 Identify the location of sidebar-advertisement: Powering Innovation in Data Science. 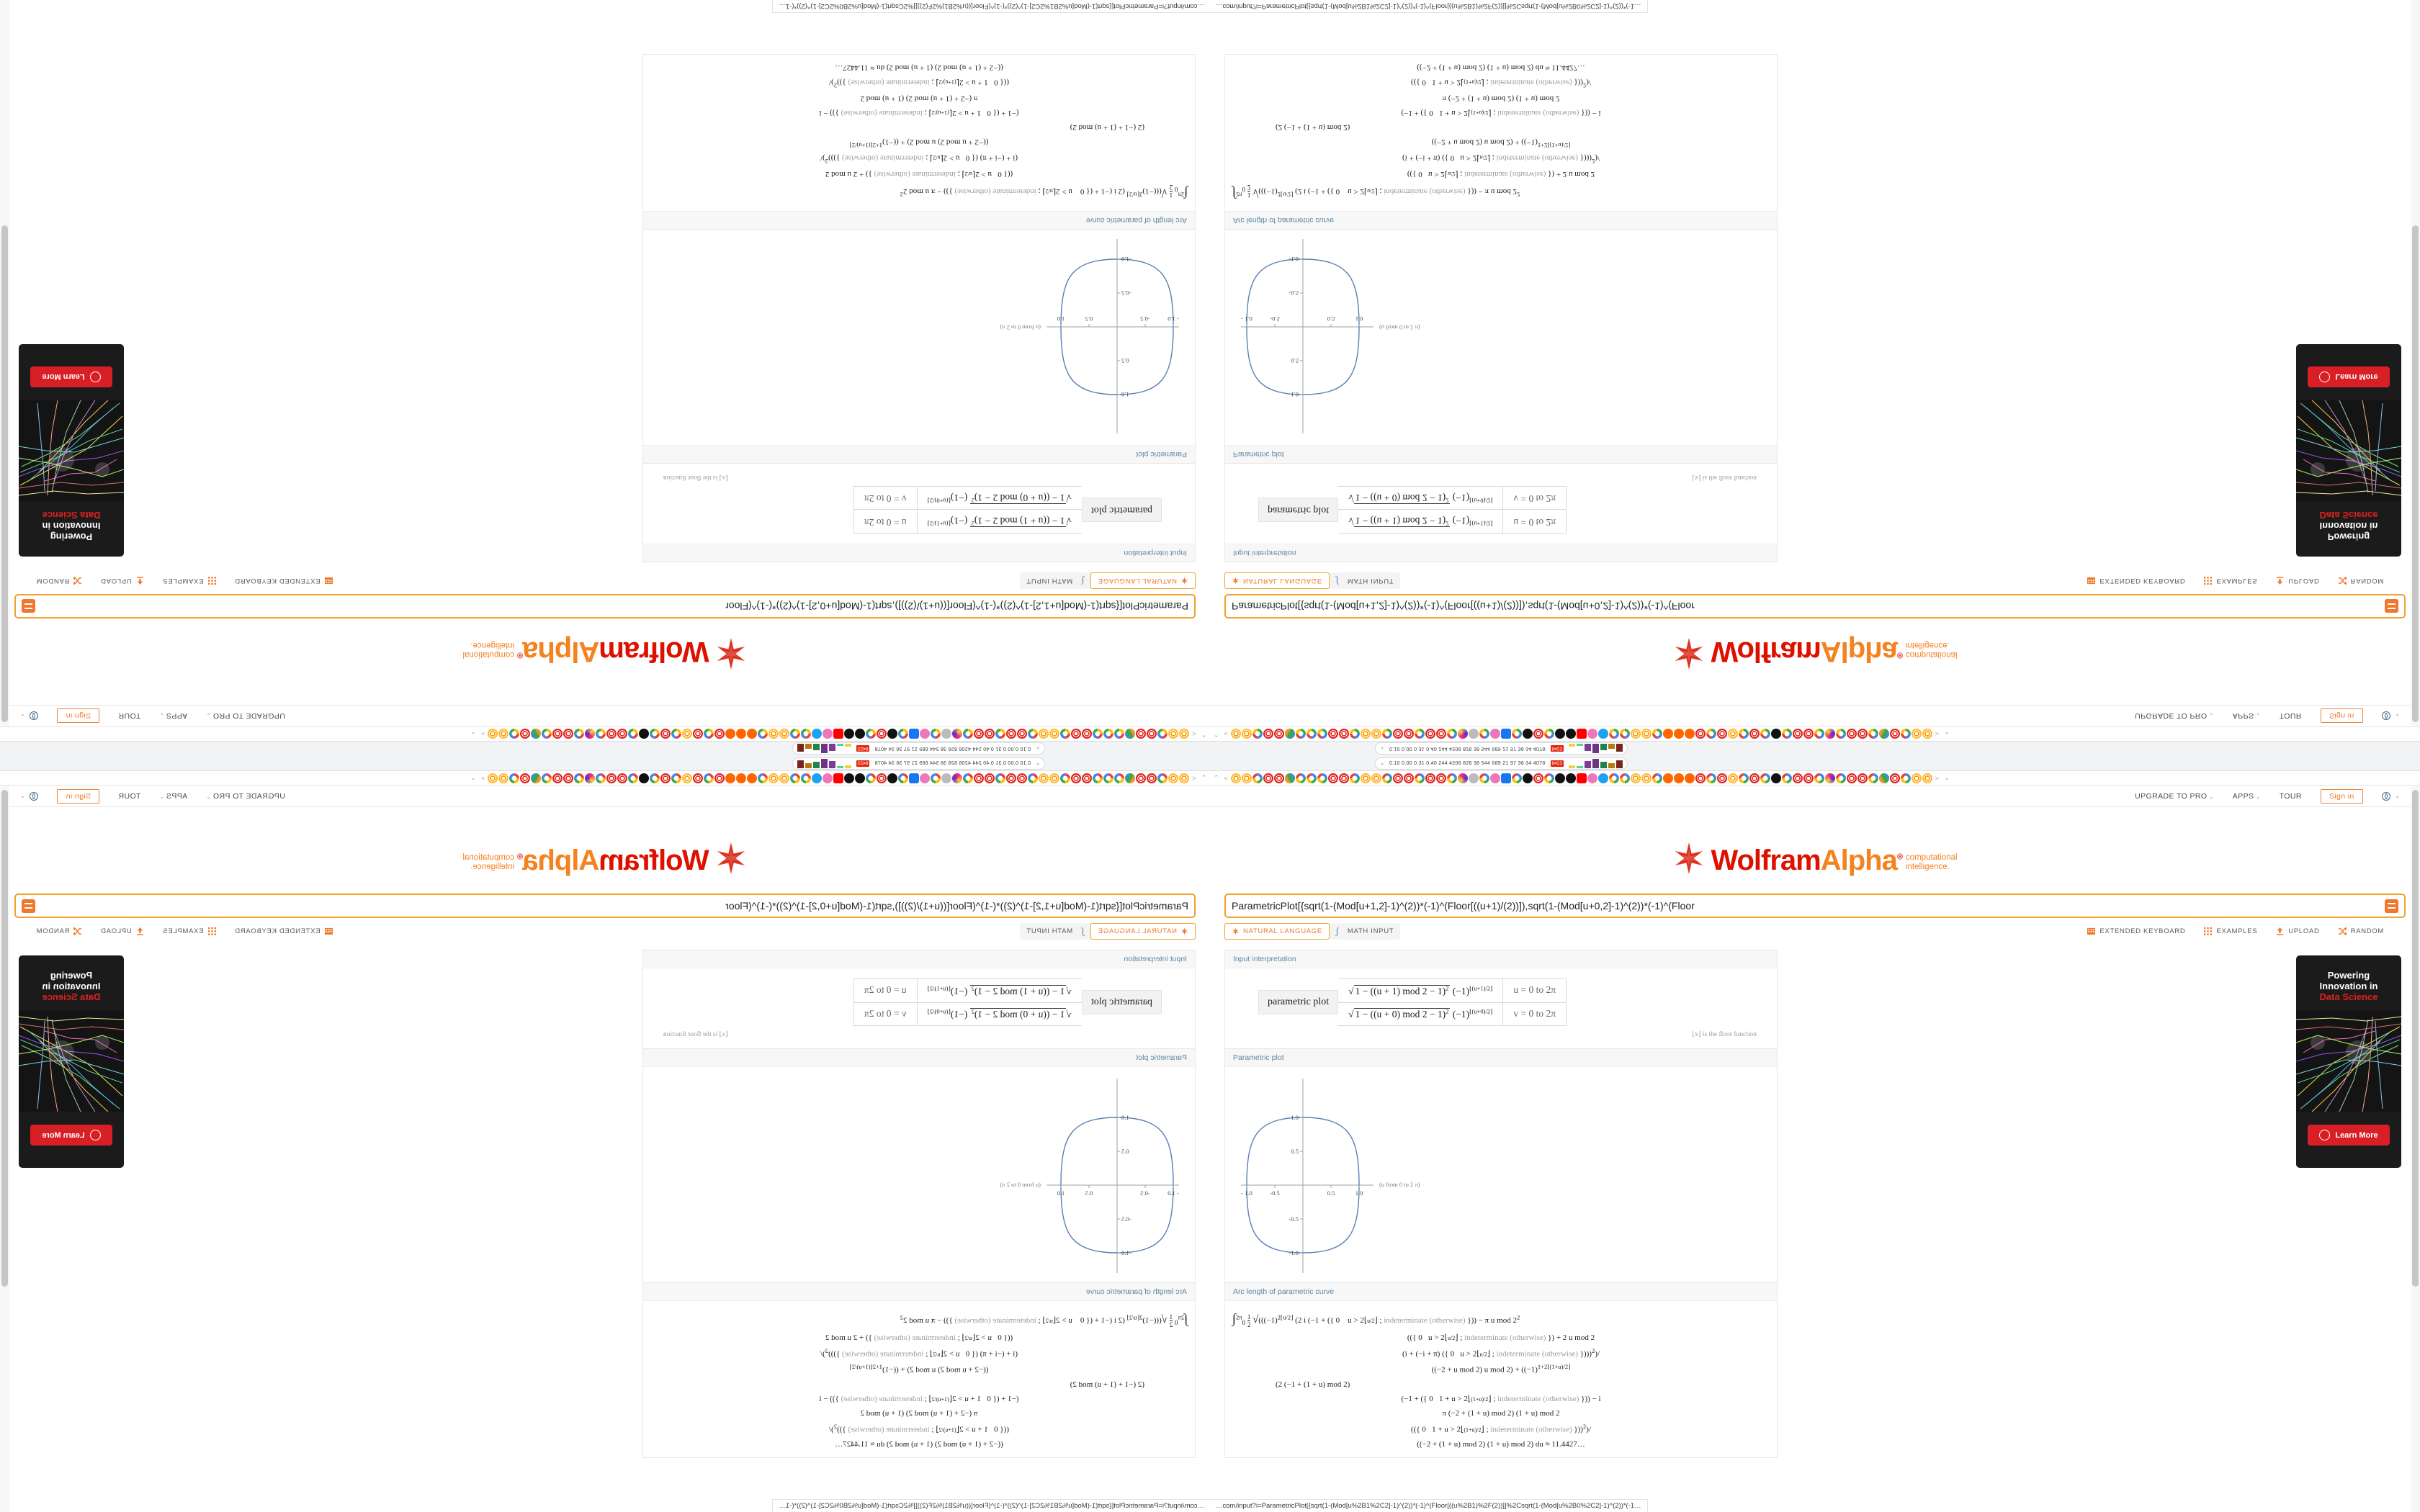
(2348, 1061).